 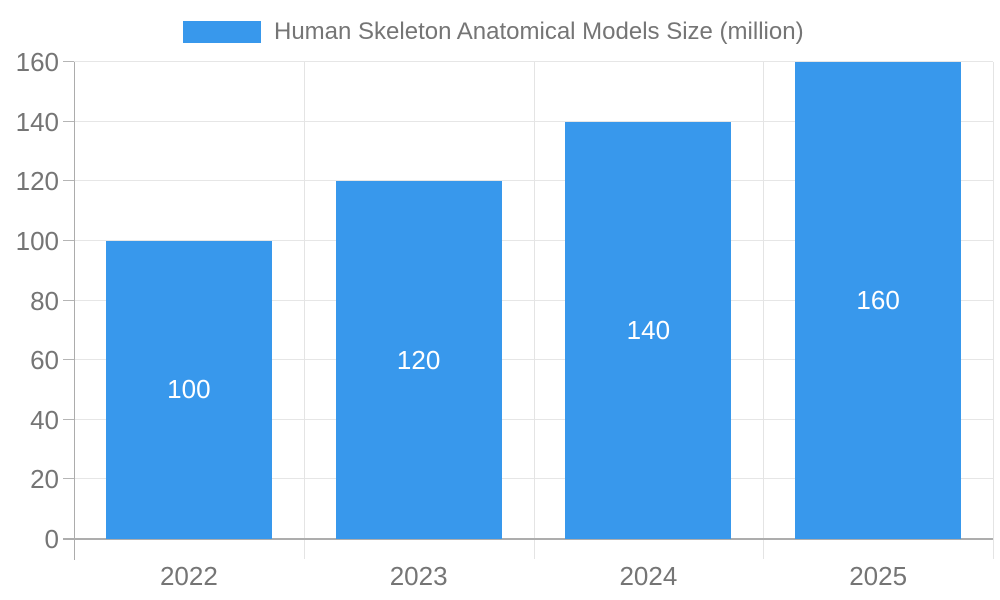 I want to click on y-tick-label: 140, so click(x=37, y=121).